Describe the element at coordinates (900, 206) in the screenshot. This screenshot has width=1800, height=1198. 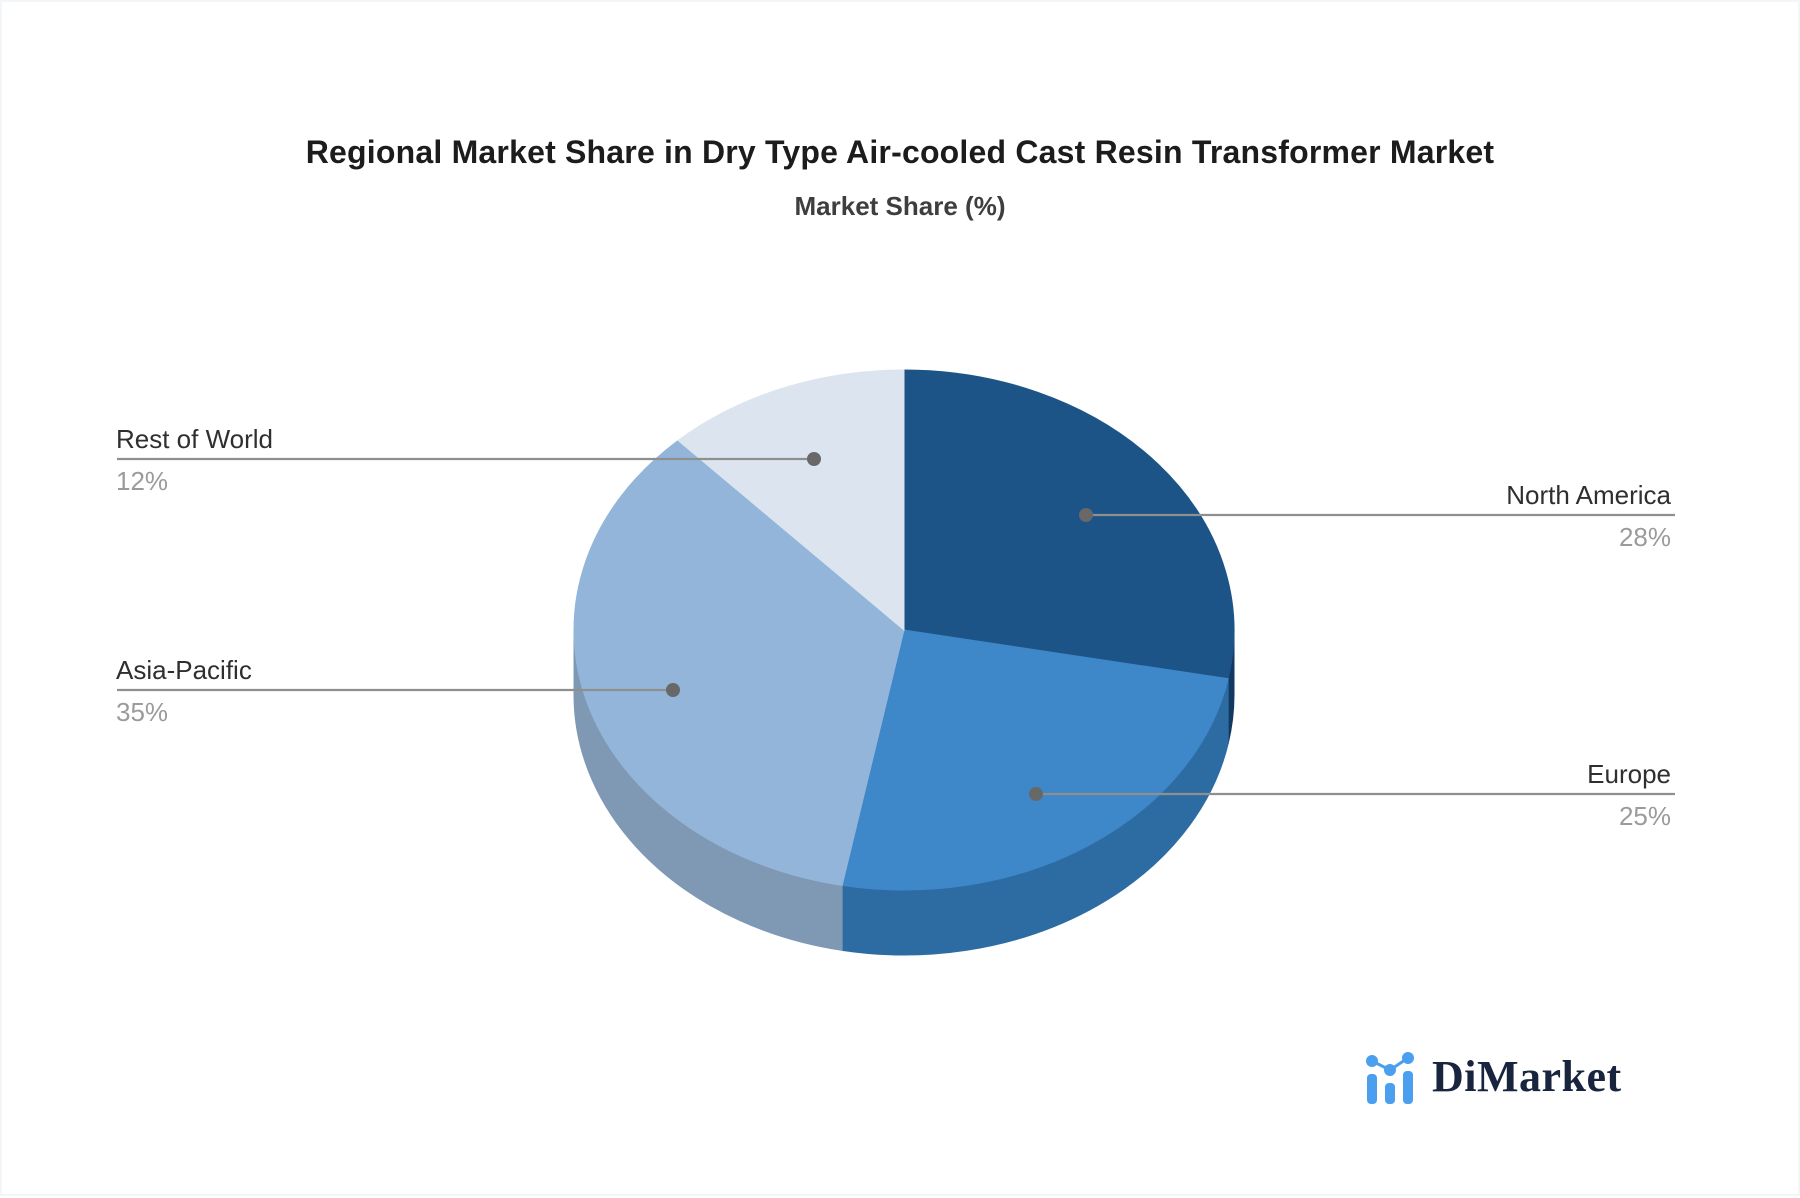
I see `chart-subtitle: Market Share (%)` at that location.